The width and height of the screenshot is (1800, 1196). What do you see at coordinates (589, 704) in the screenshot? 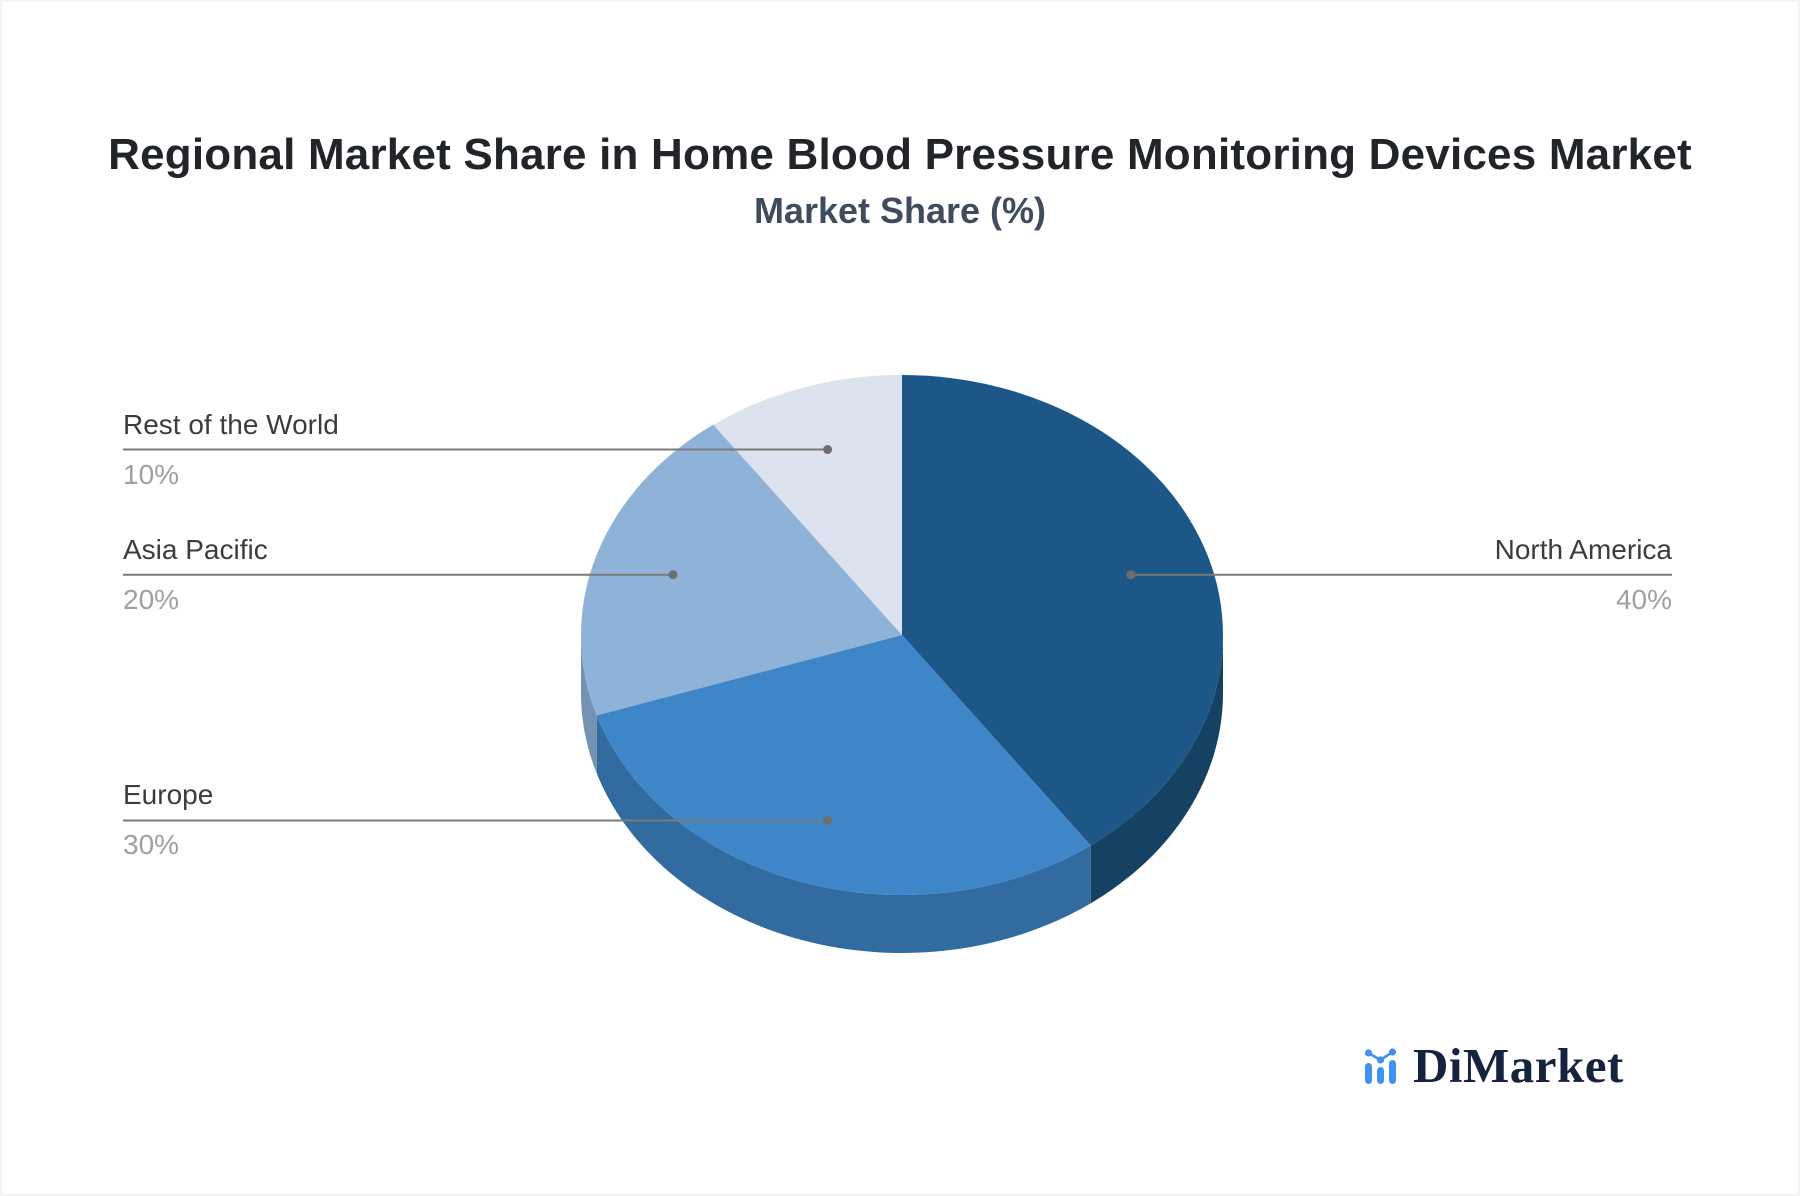
I see `pie-slice-side-asia-pacific` at bounding box center [589, 704].